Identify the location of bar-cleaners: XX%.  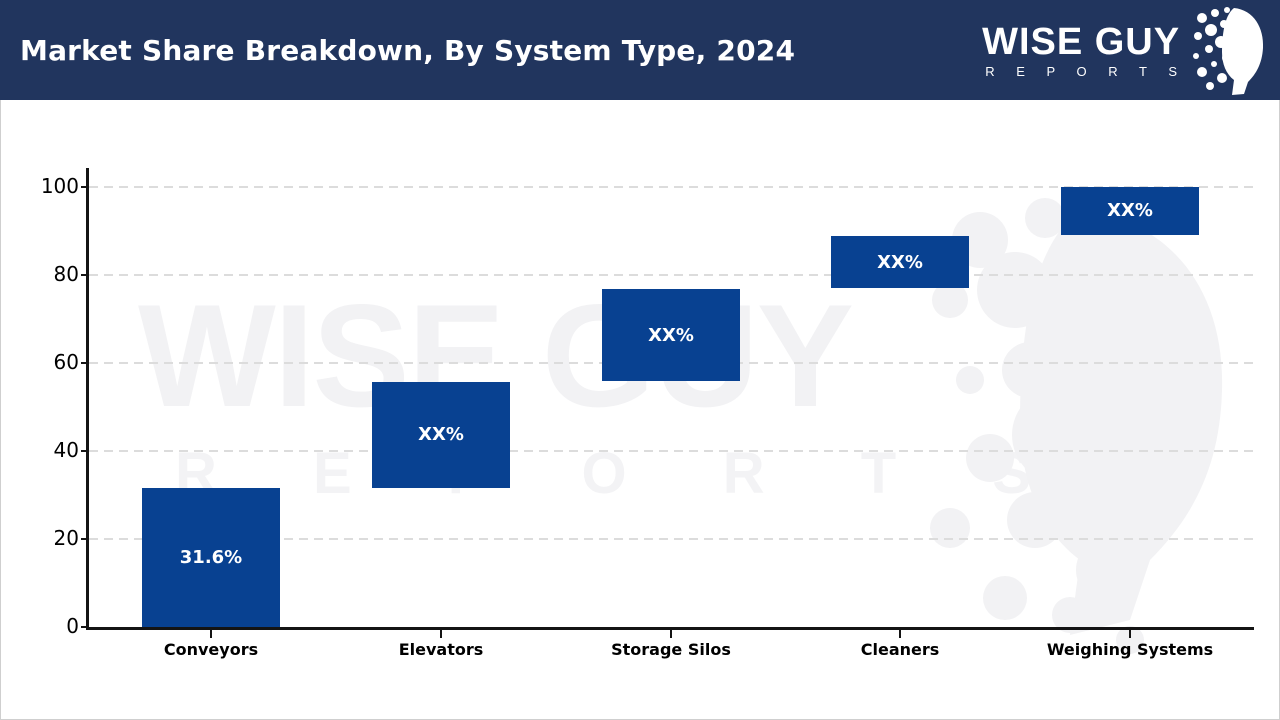
(900, 262).